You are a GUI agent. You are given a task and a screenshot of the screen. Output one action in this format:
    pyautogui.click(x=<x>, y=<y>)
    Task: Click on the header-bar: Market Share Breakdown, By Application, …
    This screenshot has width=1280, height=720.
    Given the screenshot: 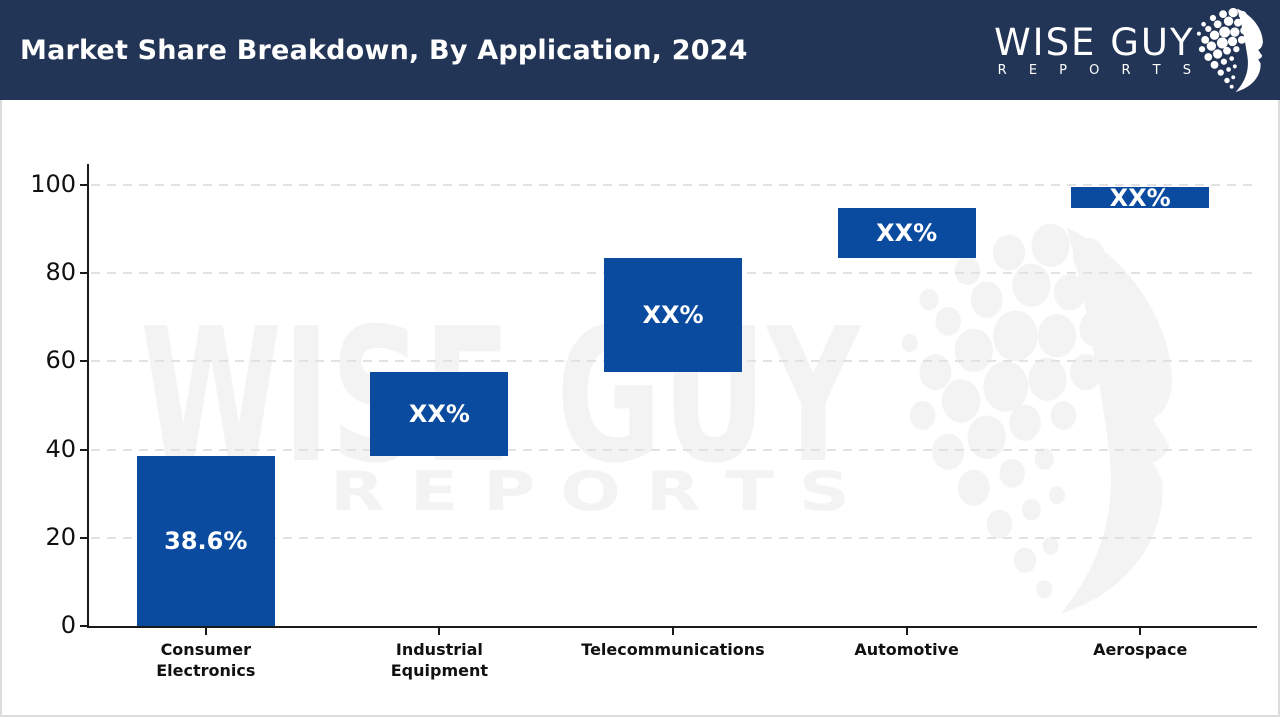 What is the action you would take?
    pyautogui.click(x=640, y=50)
    